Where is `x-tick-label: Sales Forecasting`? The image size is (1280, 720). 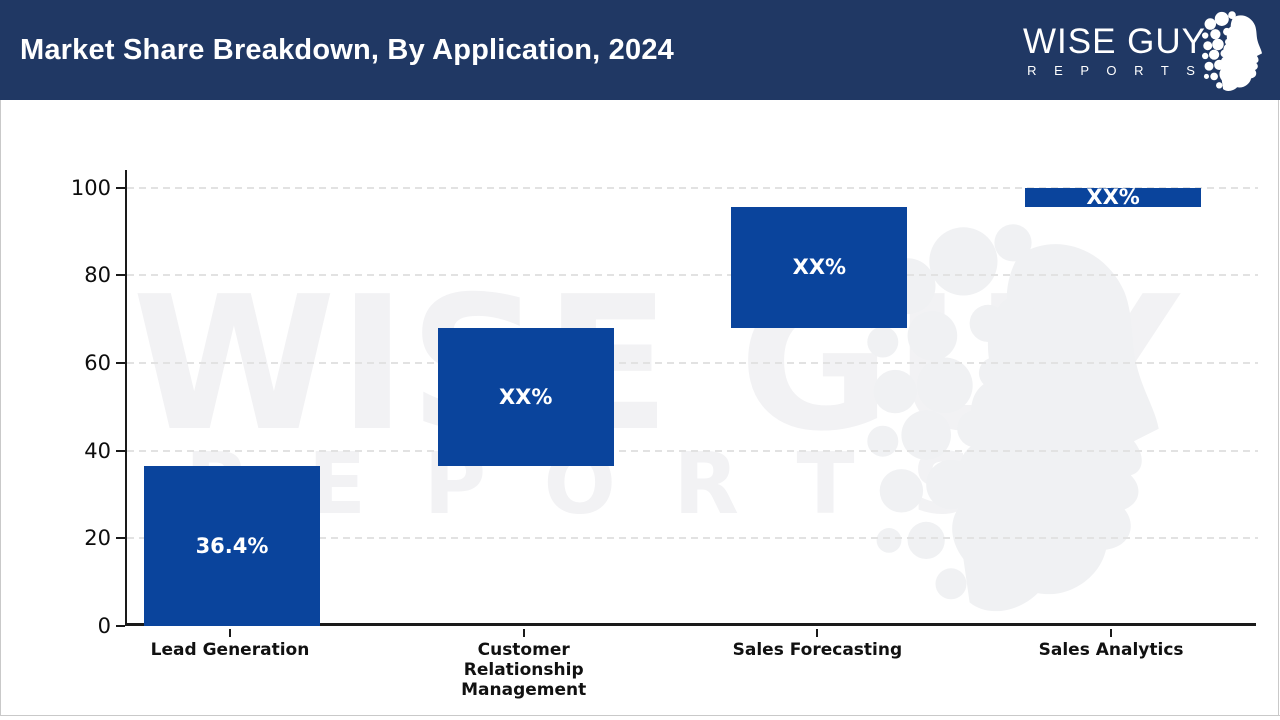
x-tick-label: Sales Forecasting is located at coordinates (817, 650).